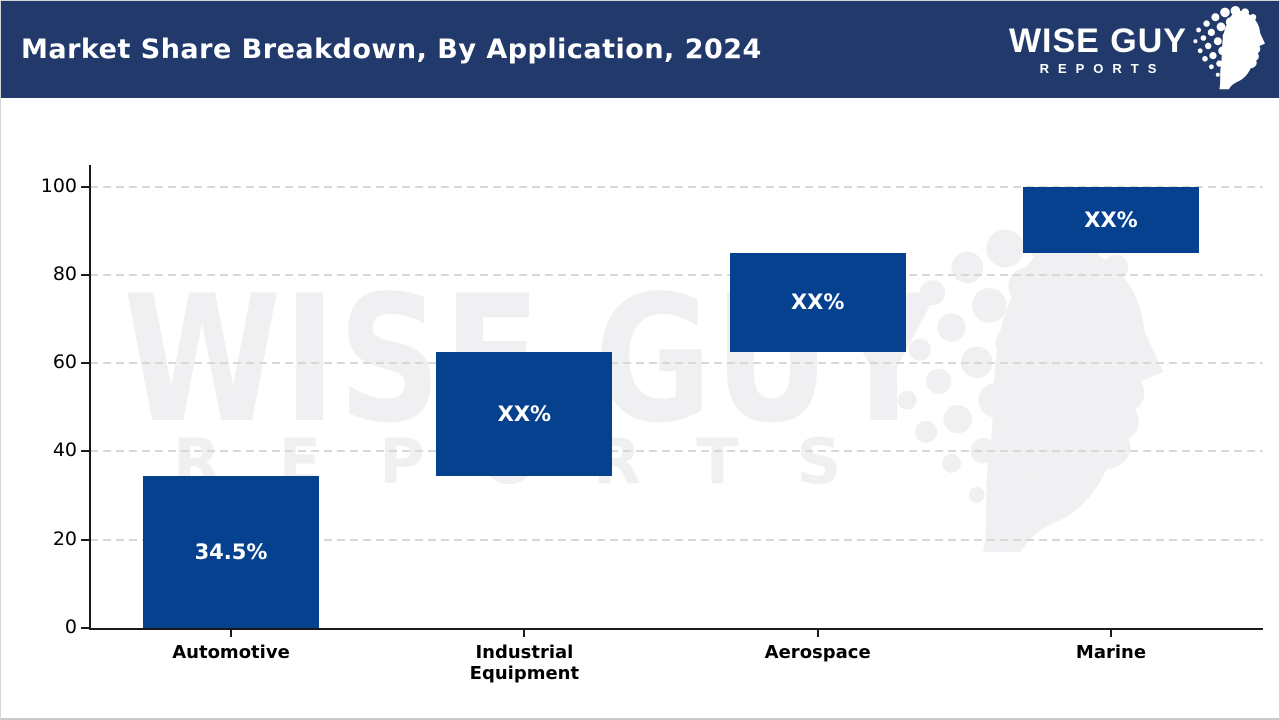 This screenshot has width=1280, height=720. What do you see at coordinates (524, 663) in the screenshot?
I see `x-category-label: Industrial Equipment` at bounding box center [524, 663].